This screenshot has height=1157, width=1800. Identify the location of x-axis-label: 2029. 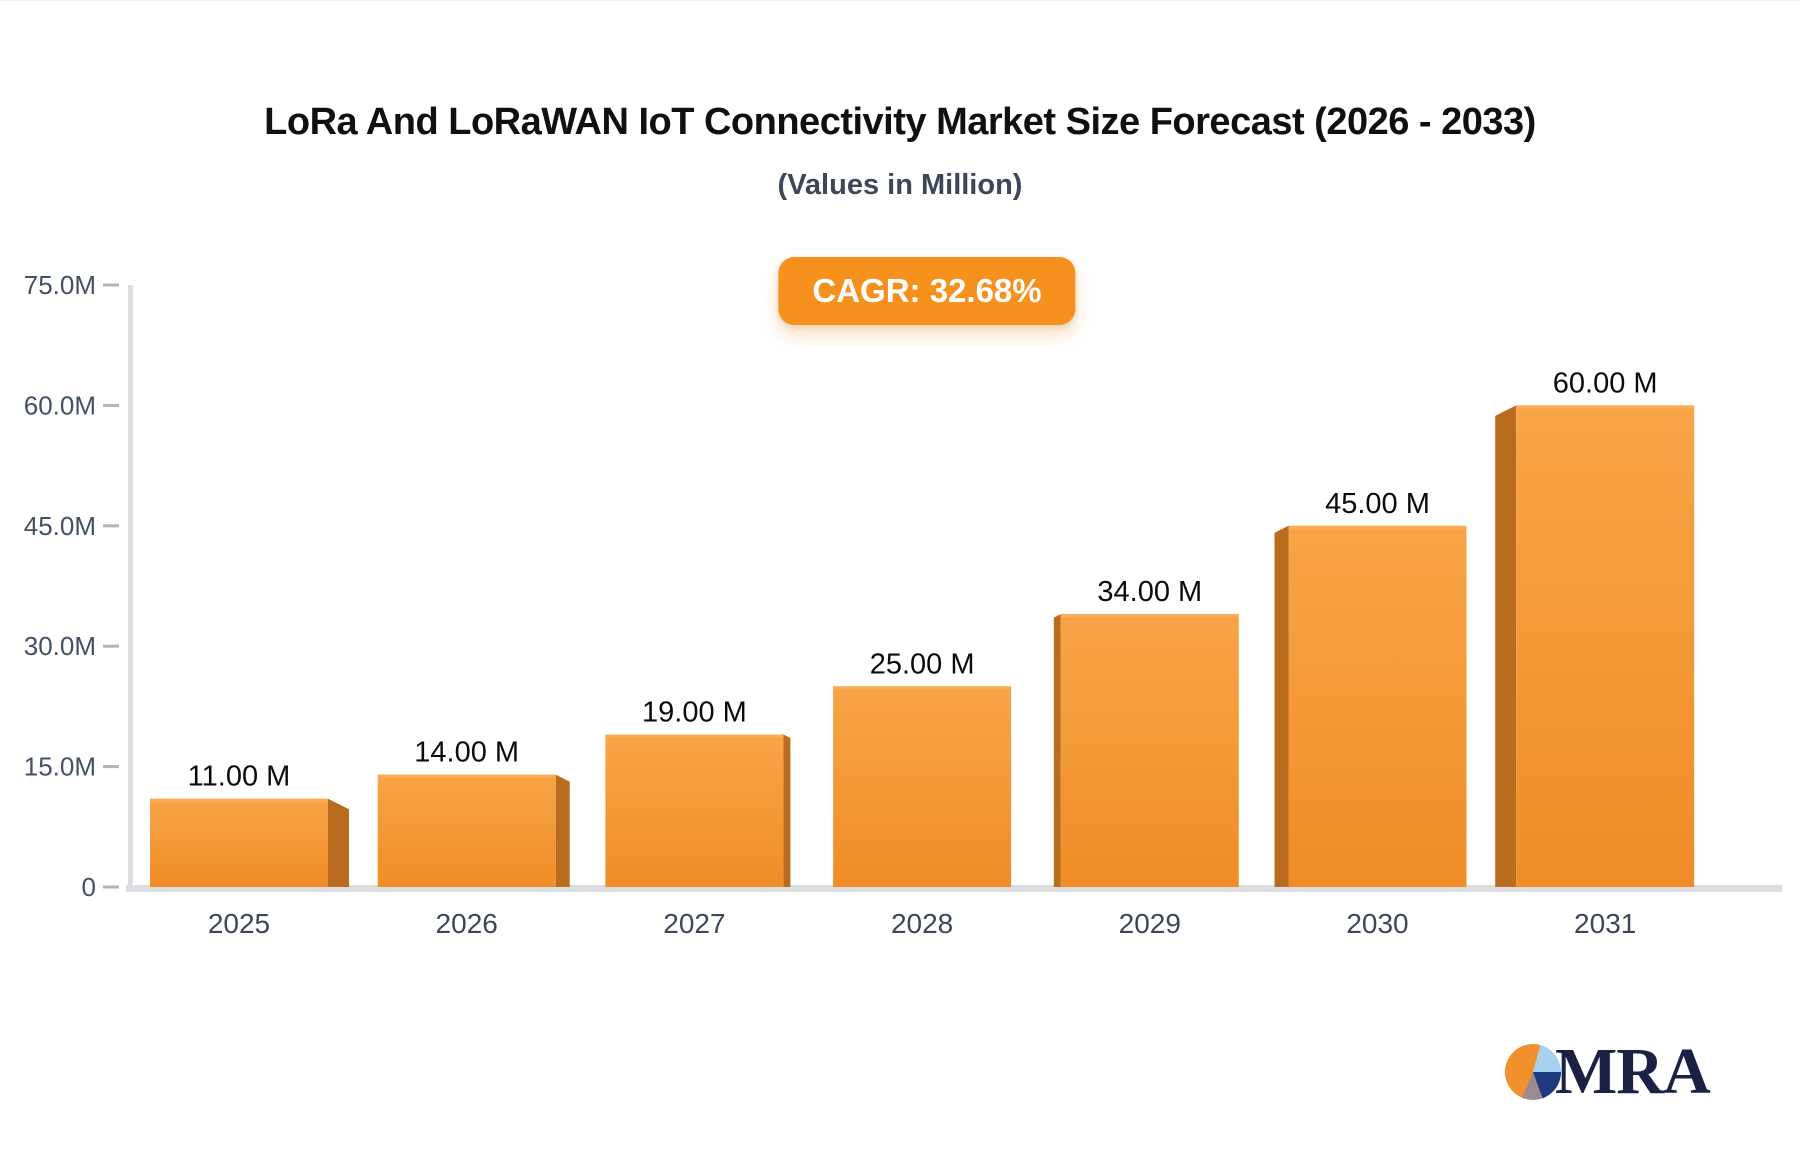
(1150, 923).